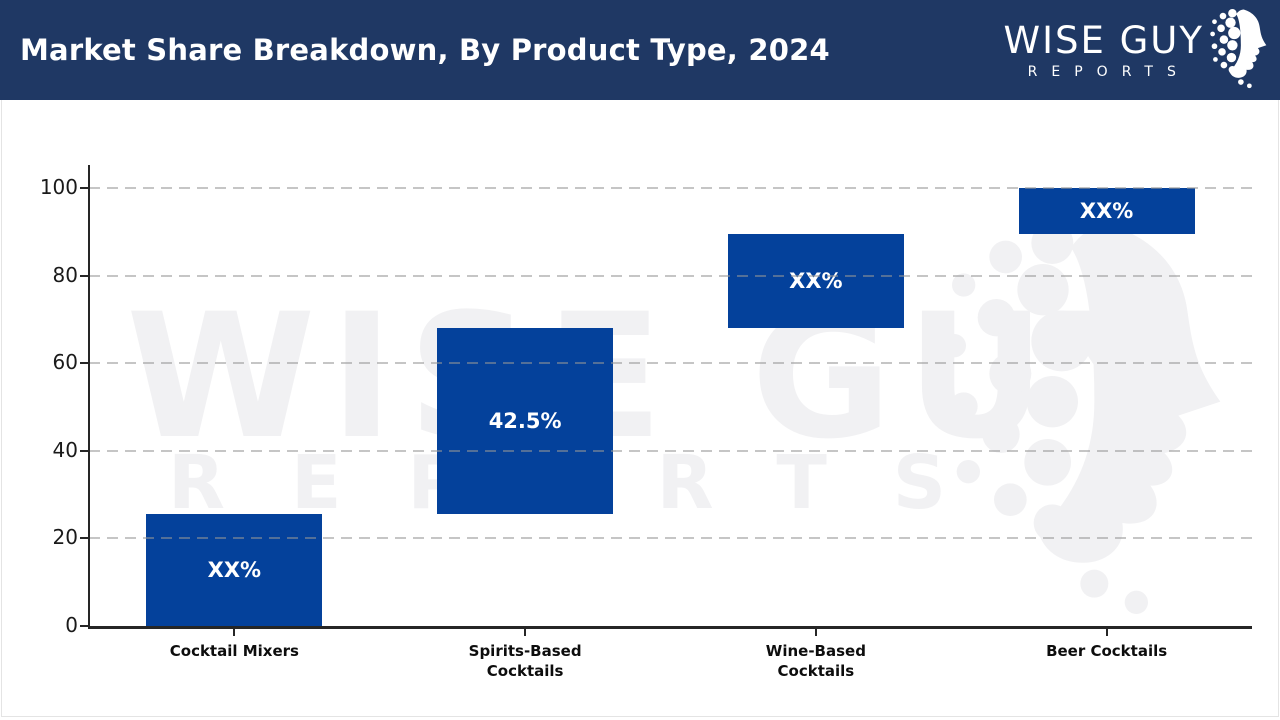  I want to click on y-tick-label: 80, so click(65, 274).